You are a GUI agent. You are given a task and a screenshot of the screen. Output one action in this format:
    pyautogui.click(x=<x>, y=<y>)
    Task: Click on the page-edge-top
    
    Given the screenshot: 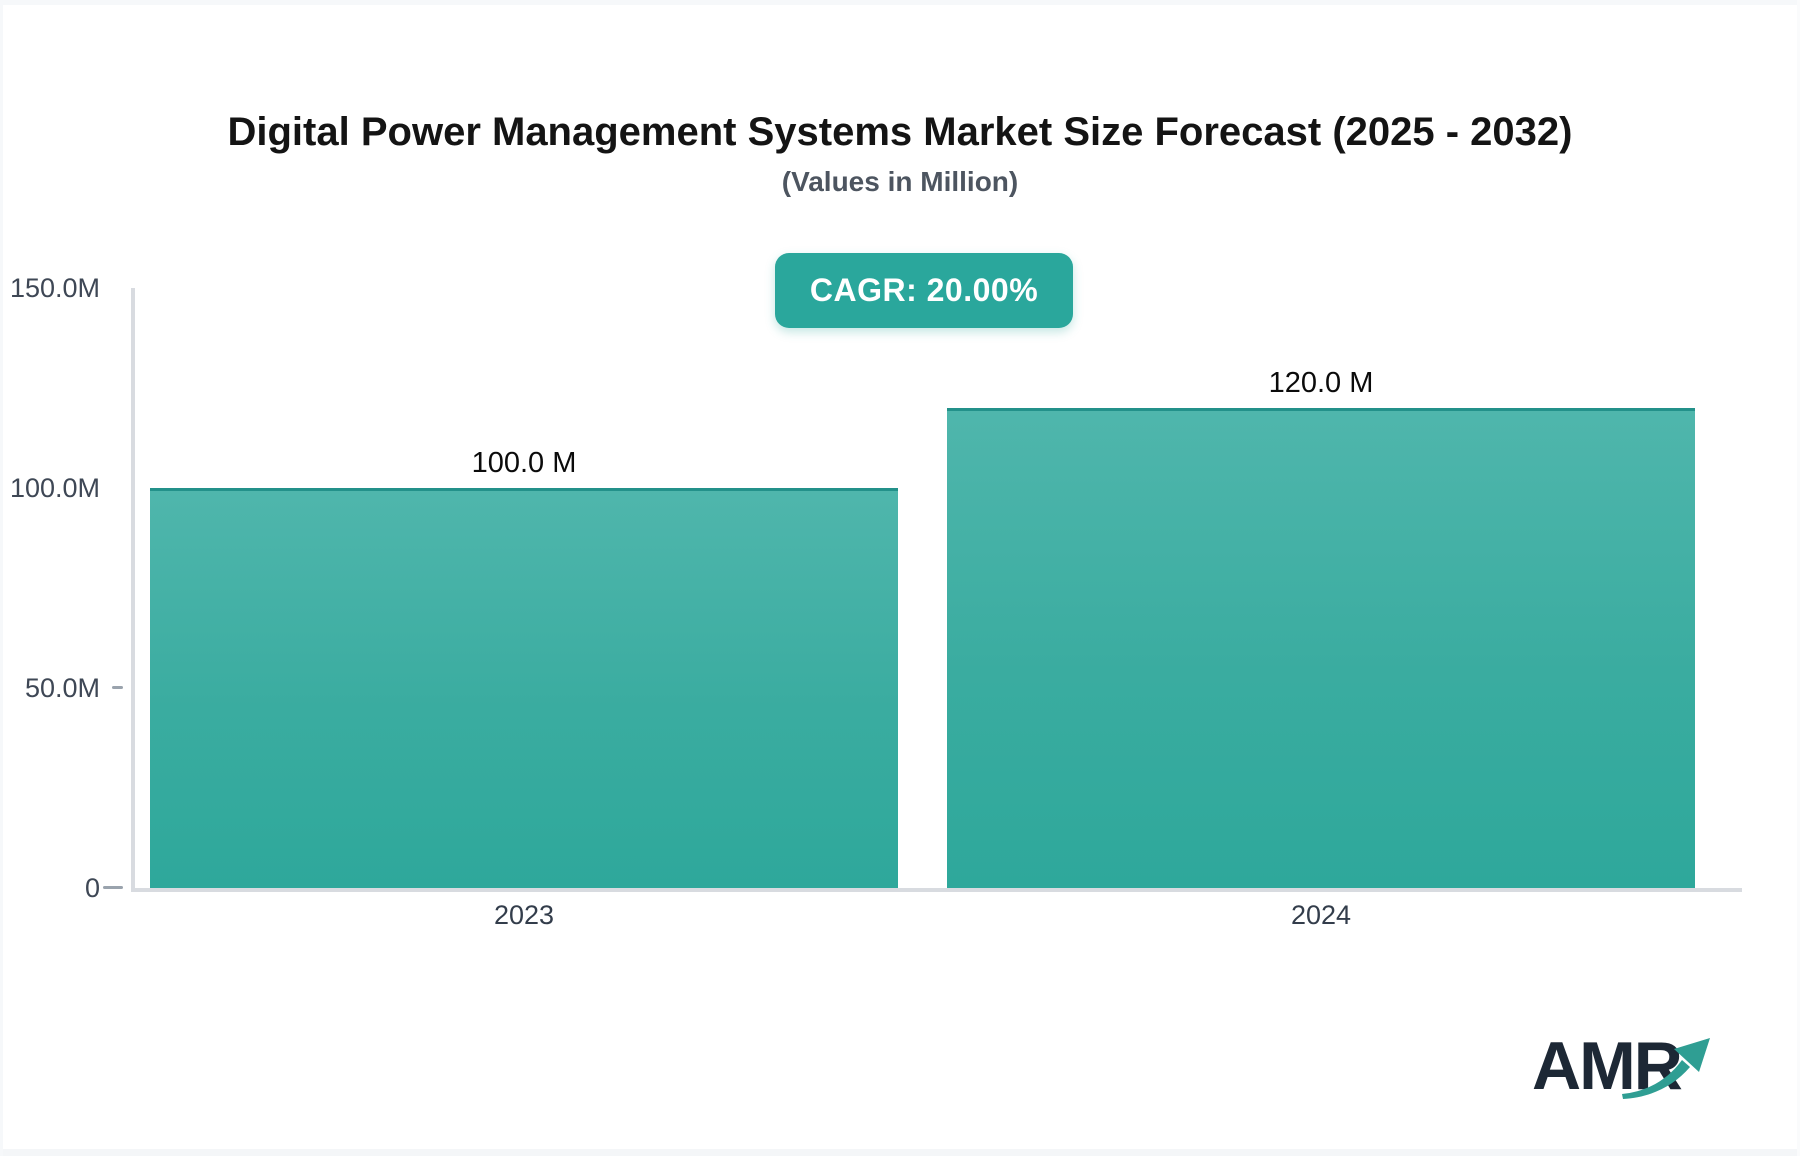 What is the action you would take?
    pyautogui.click(x=900, y=2)
    